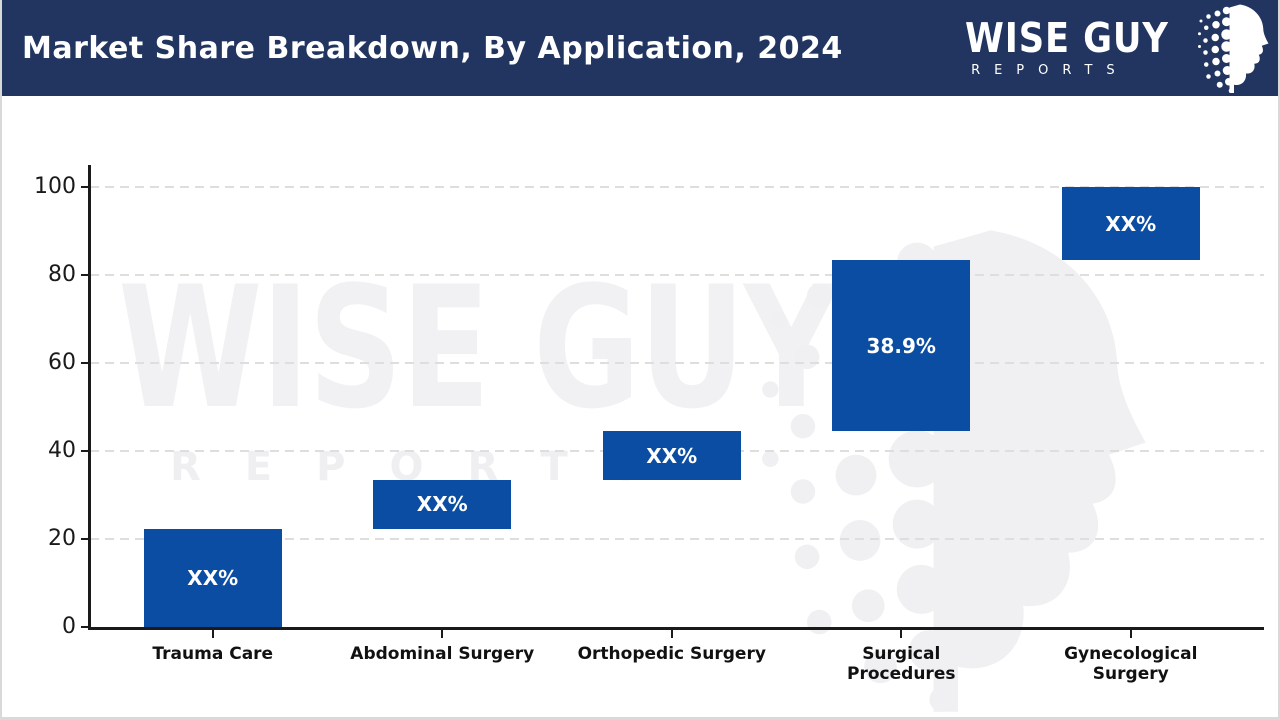  Describe the element at coordinates (676, 628) in the screenshot. I see `x-axis-line` at that location.